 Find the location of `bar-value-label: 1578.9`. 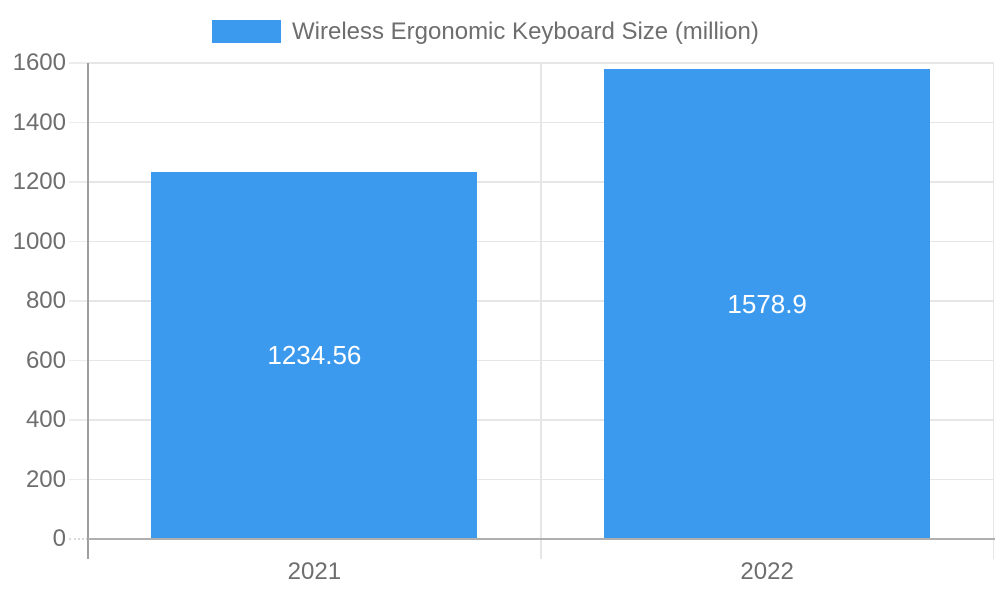

bar-value-label: 1578.9 is located at coordinates (767, 304).